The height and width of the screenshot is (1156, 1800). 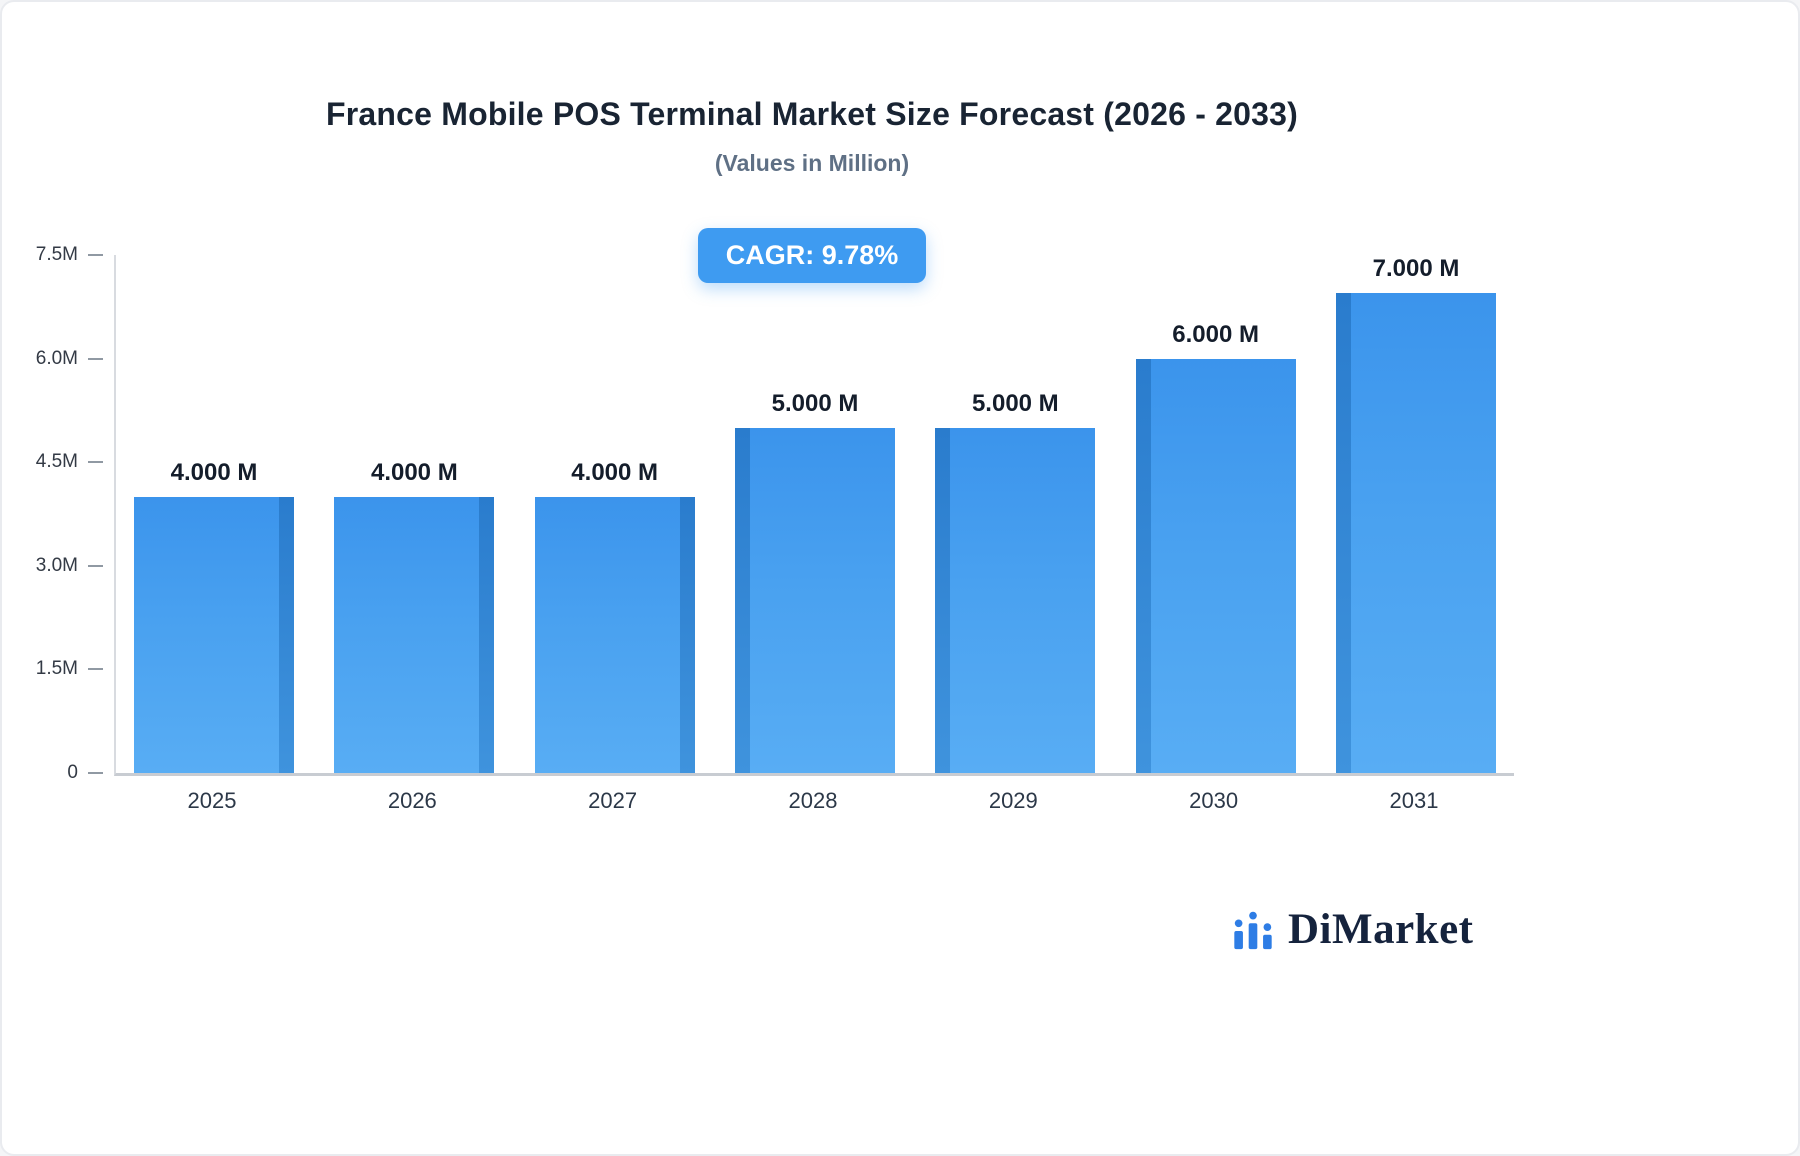 What do you see at coordinates (814, 600) in the screenshot?
I see `bar-2028` at bounding box center [814, 600].